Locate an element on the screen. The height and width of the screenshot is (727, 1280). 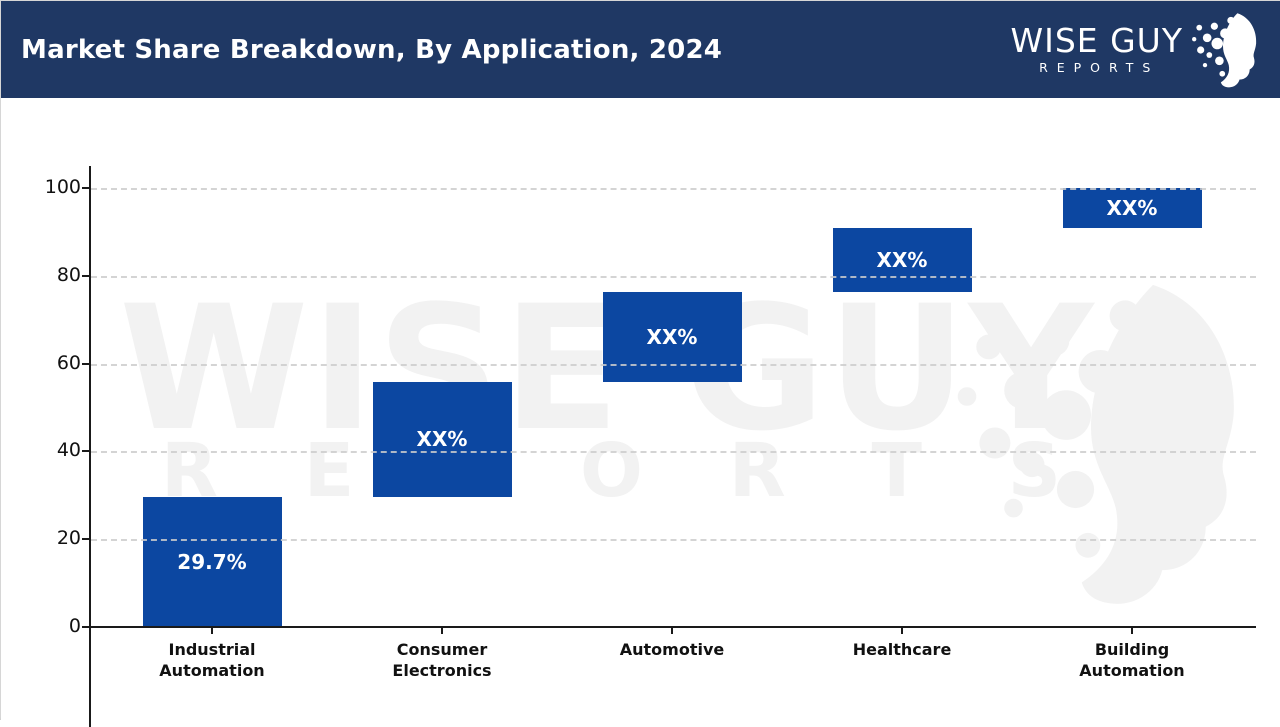
category-label-building-automation: Building Automation is located at coordinates (1132, 660).